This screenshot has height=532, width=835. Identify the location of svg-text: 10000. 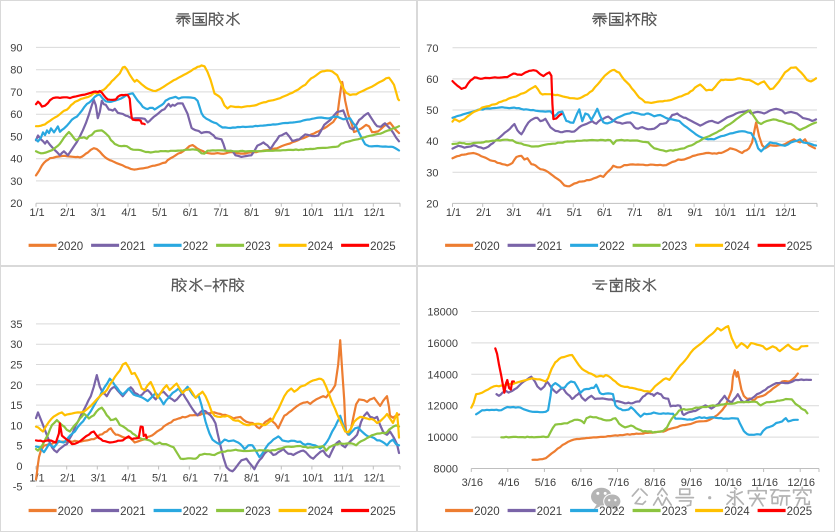
(442, 438).